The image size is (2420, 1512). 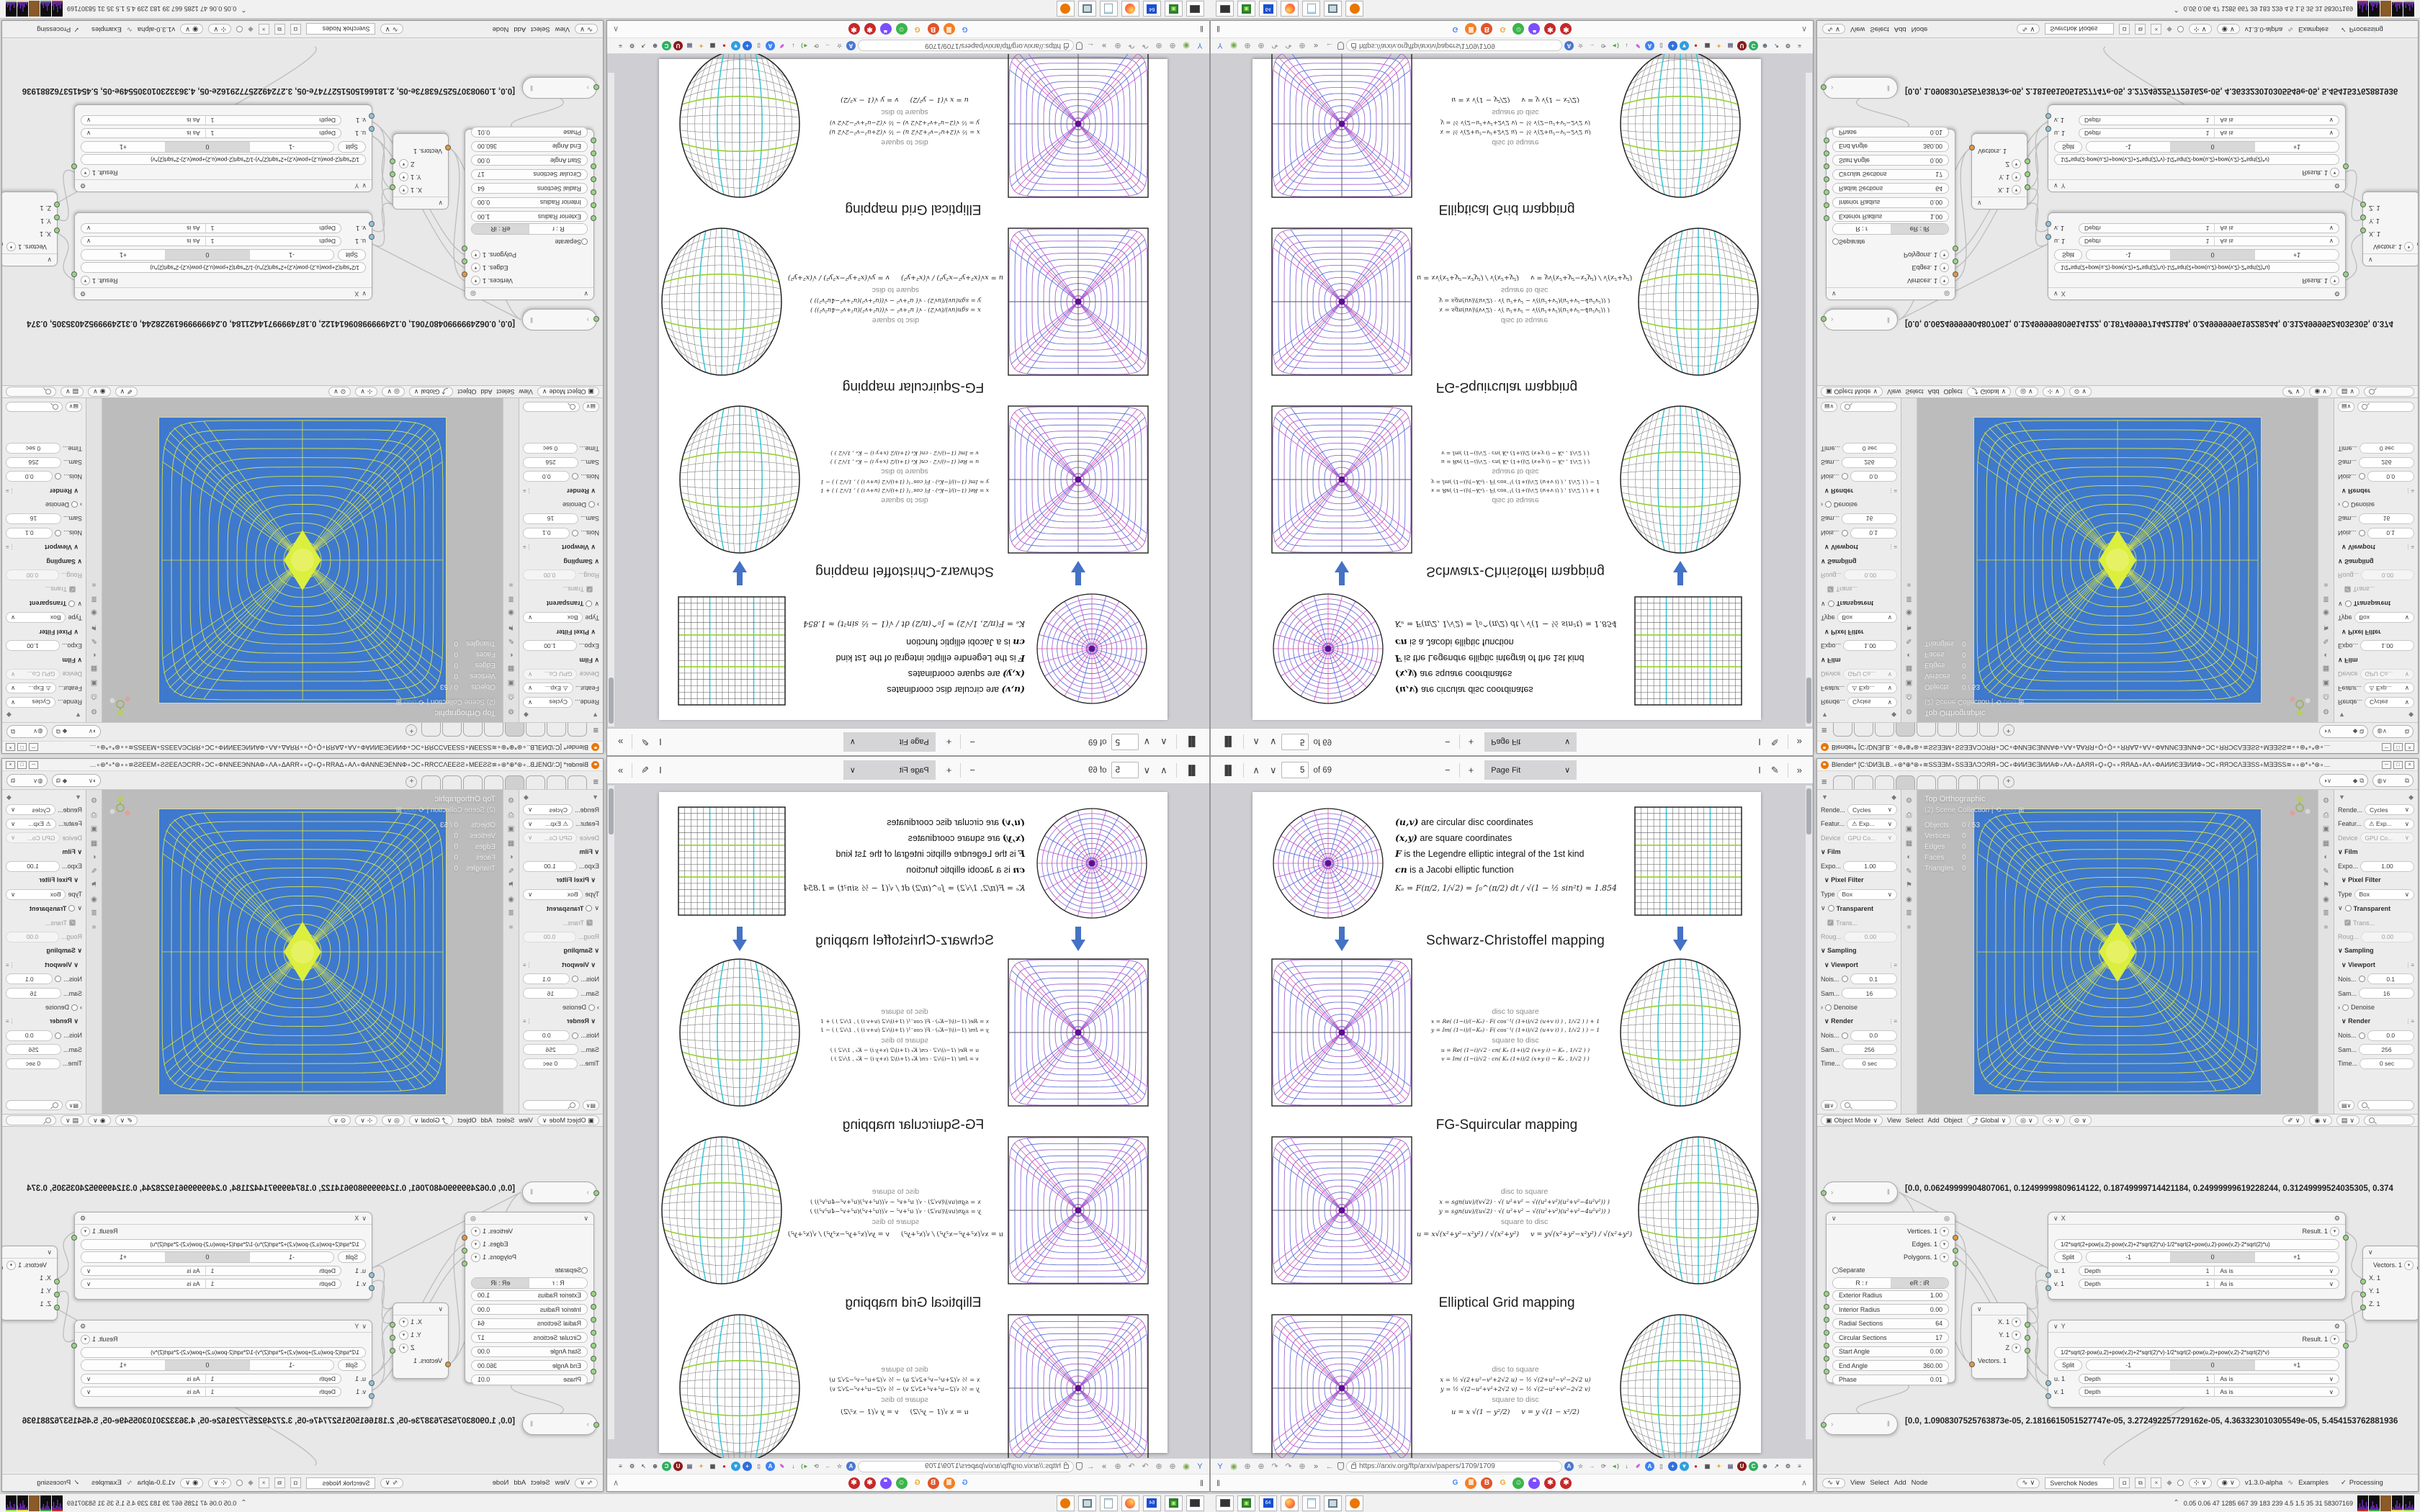 What do you see at coordinates (735, 1466) in the screenshot?
I see `extension-icon: ▼` at bounding box center [735, 1466].